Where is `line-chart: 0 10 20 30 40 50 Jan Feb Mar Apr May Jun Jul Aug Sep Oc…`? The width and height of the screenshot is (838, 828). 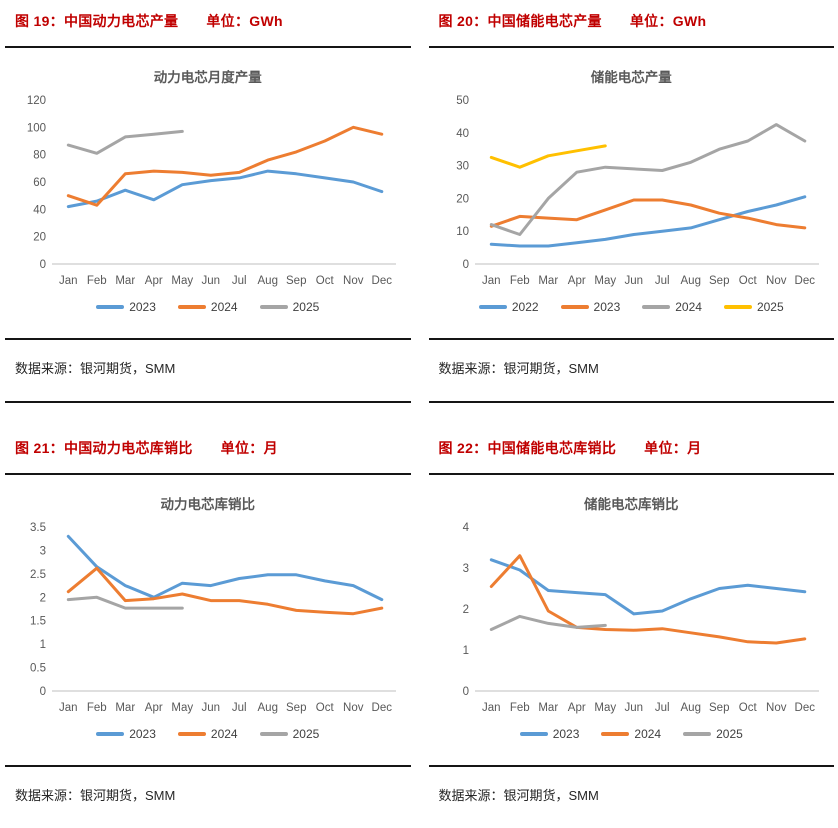
line-chart: 0 10 20 30 40 50 Jan Feb Mar Apr May Jun Jul Aug Sep Oc… is located at coordinates (638, 191).